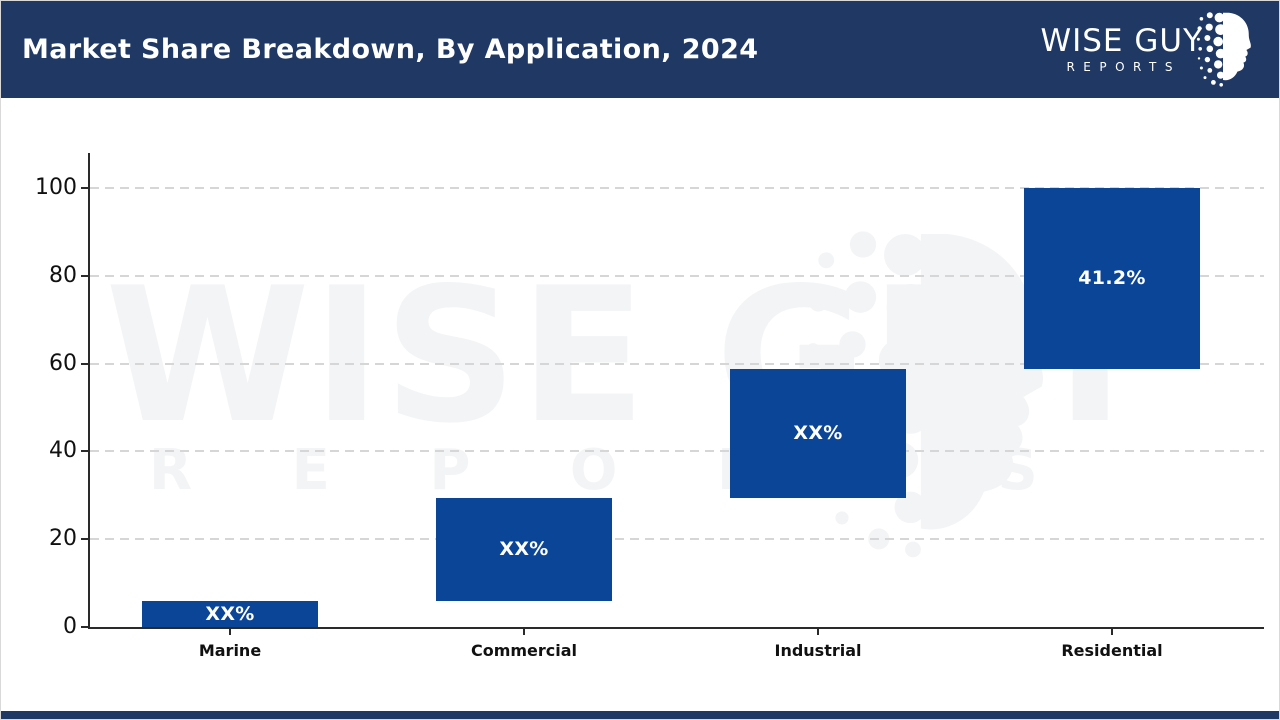 This screenshot has width=1280, height=720. What do you see at coordinates (63, 275) in the screenshot?
I see `y-tick-label: 80` at bounding box center [63, 275].